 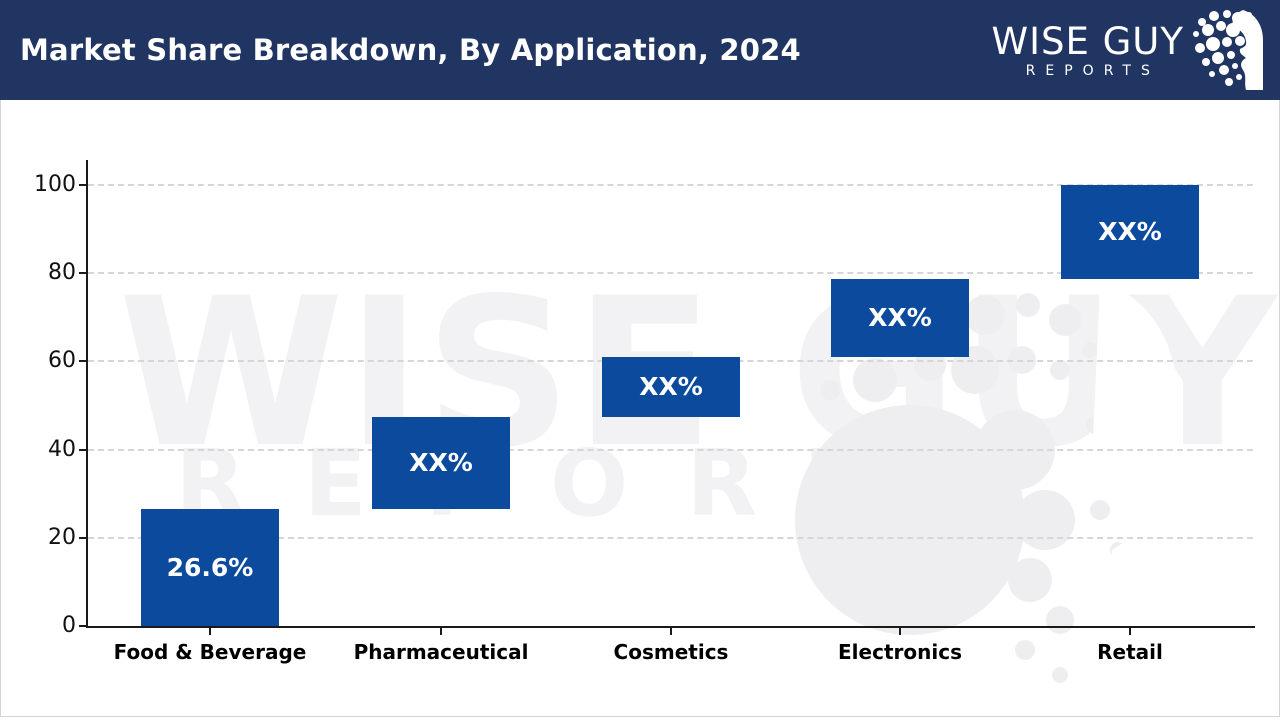 I want to click on y-tick-label: 100, so click(x=55, y=184).